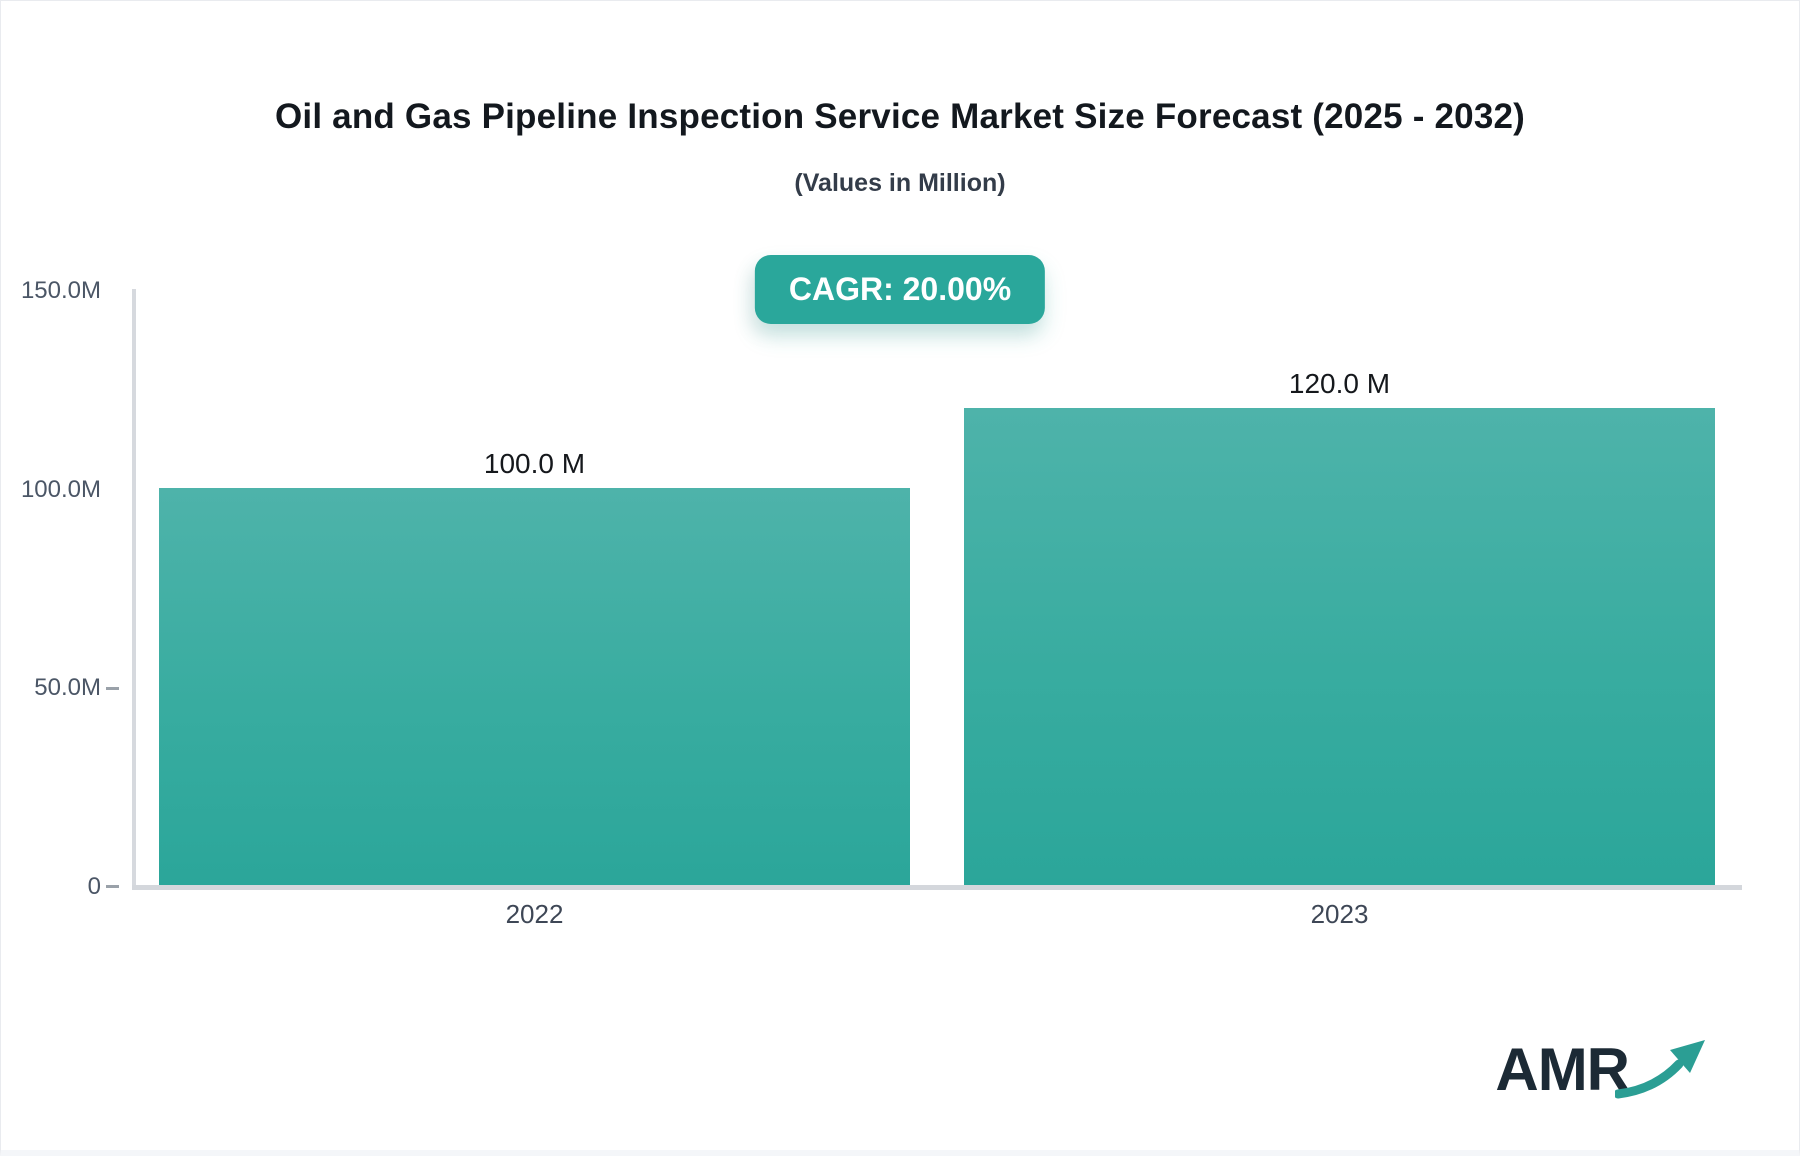 Image resolution: width=1800 pixels, height=1156 pixels. I want to click on bar-value-label-2022: 100.0 M, so click(534, 463).